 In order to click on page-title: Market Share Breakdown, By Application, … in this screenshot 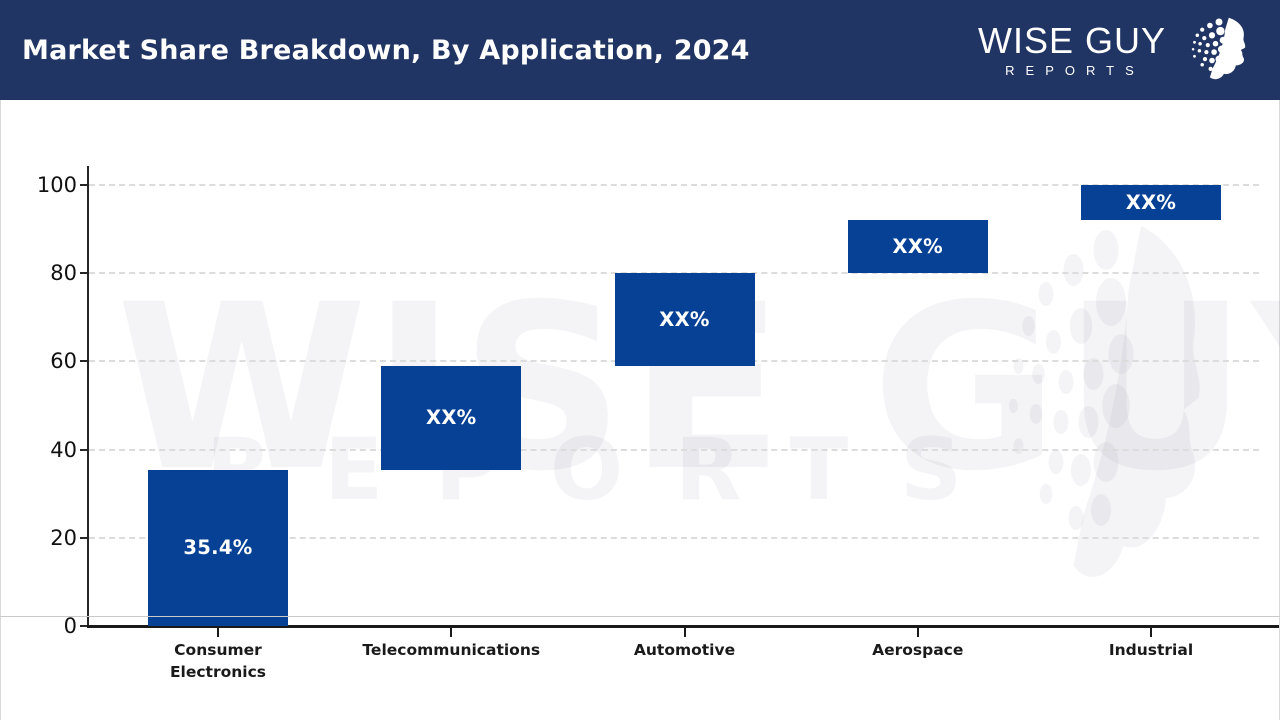, I will do `click(386, 50)`.